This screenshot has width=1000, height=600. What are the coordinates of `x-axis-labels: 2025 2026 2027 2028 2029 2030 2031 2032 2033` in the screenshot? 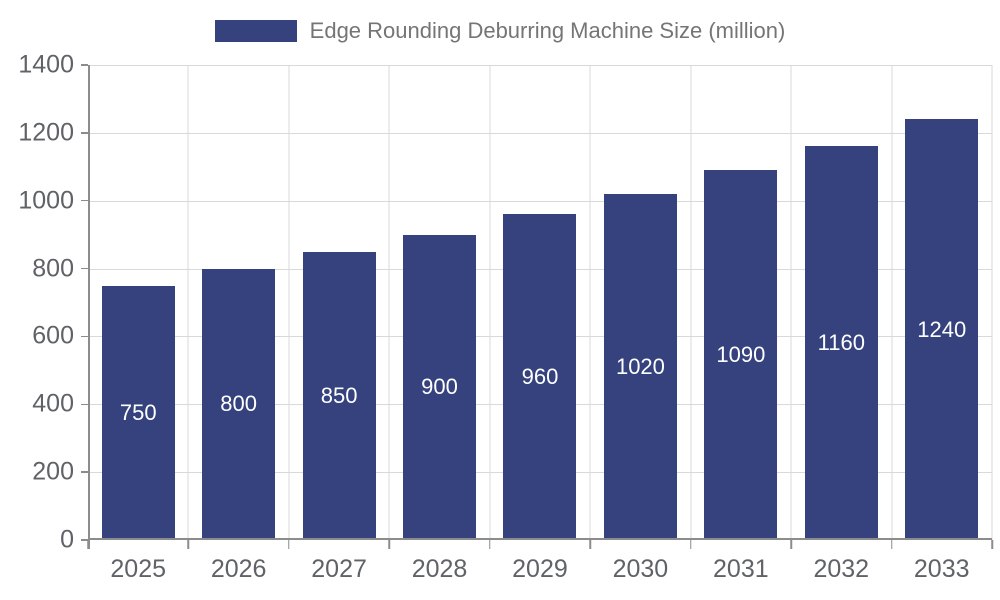 It's located at (540, 569).